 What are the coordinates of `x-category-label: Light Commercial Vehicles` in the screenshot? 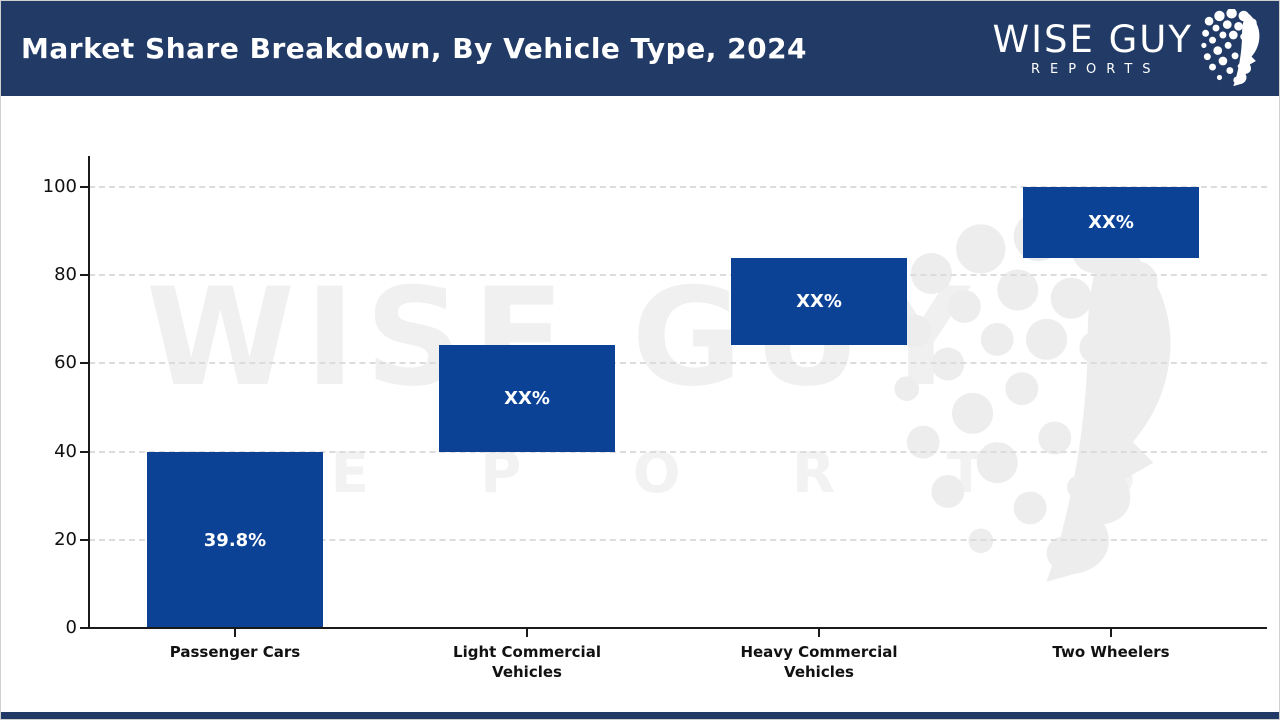 It's located at (527, 662).